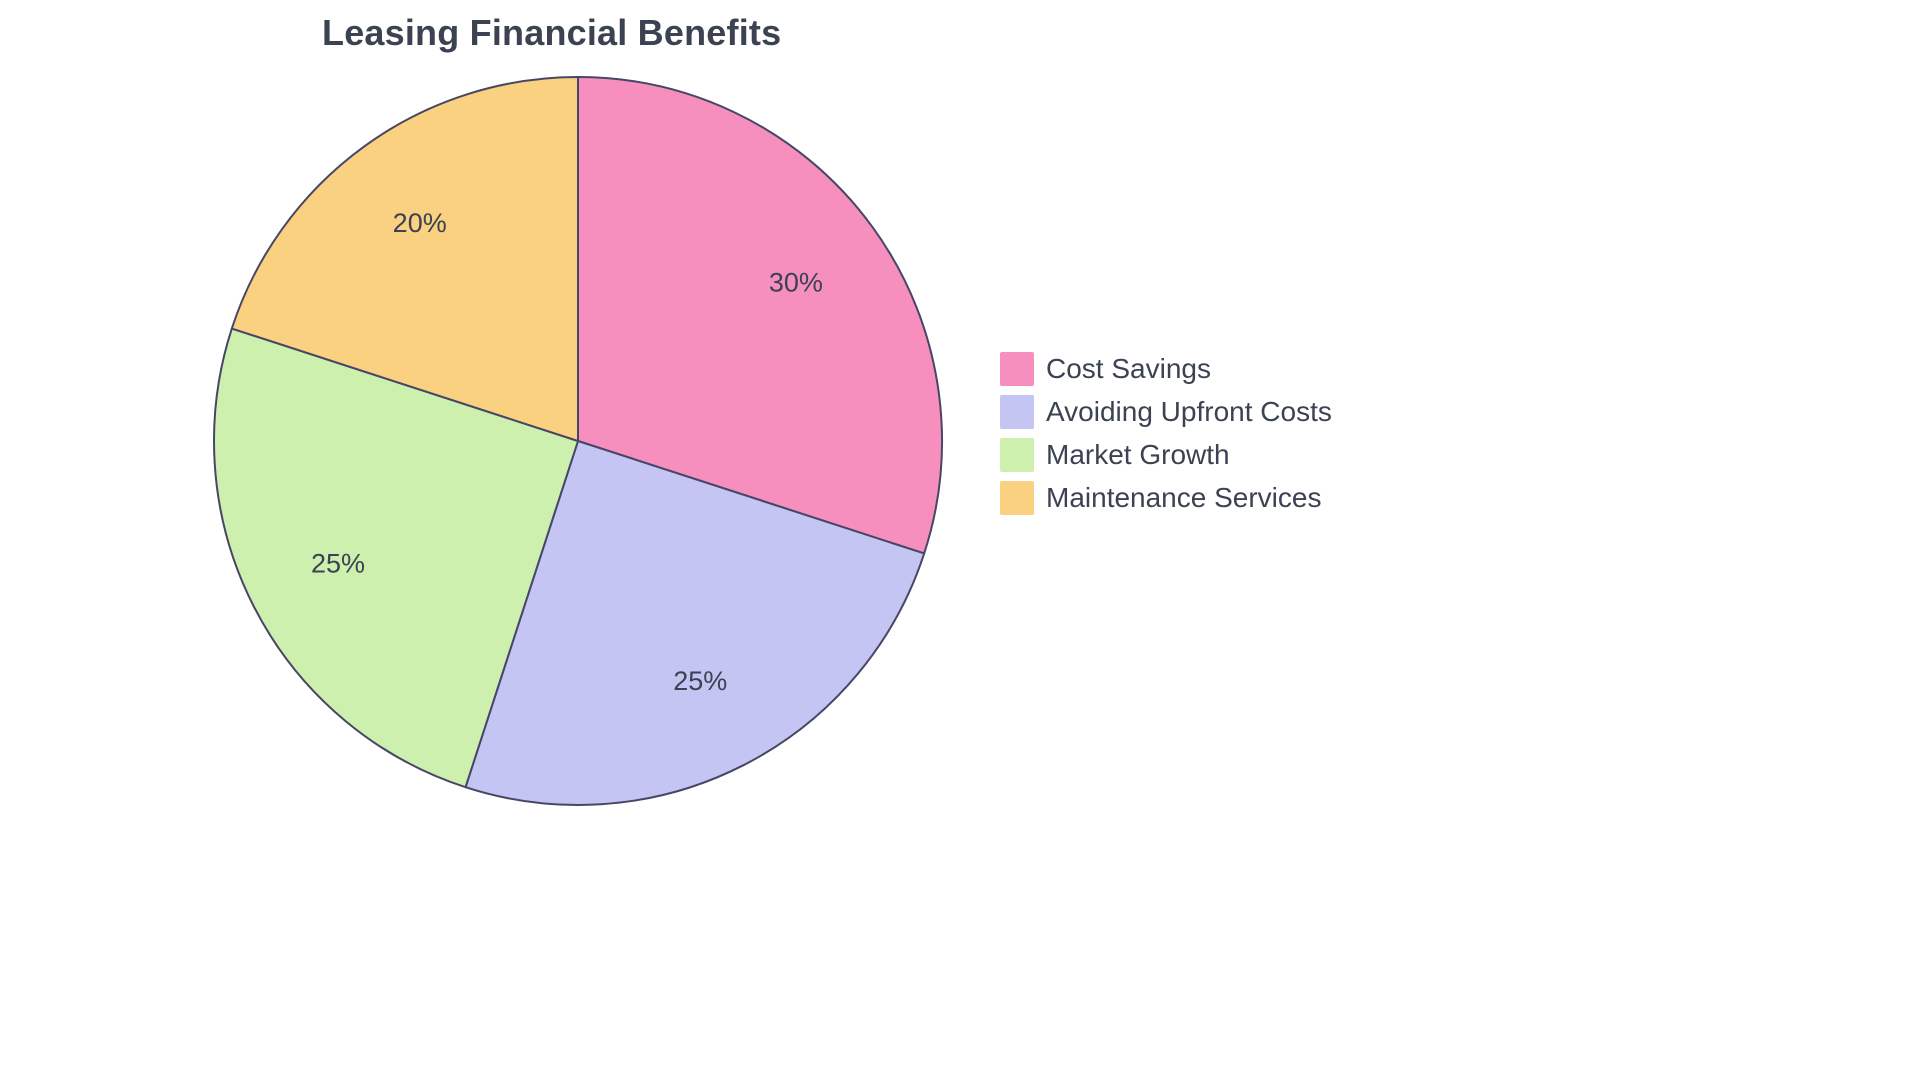 This screenshot has width=1920, height=1083. Describe the element at coordinates (1017, 412) in the screenshot. I see `legend-swatch-avoiding-upfront-costs` at that location.